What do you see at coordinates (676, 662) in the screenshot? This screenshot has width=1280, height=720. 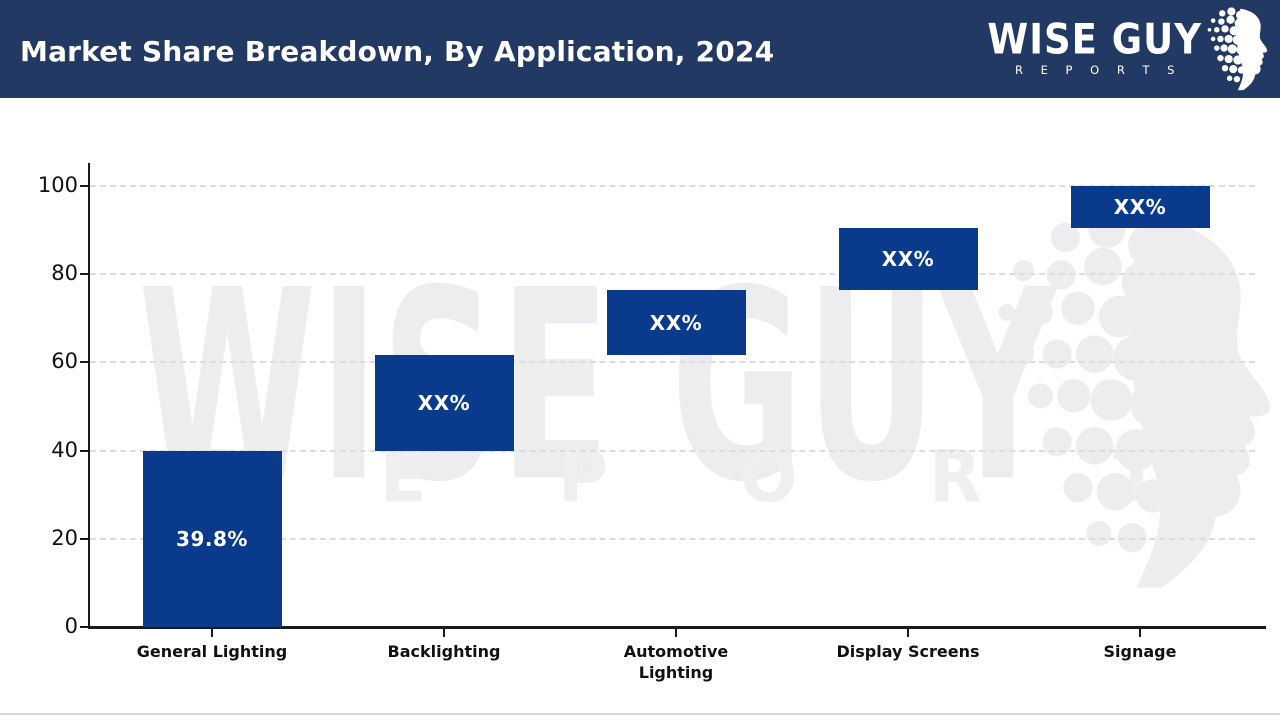 I see `x-category-label: Automotive Lighting` at bounding box center [676, 662].